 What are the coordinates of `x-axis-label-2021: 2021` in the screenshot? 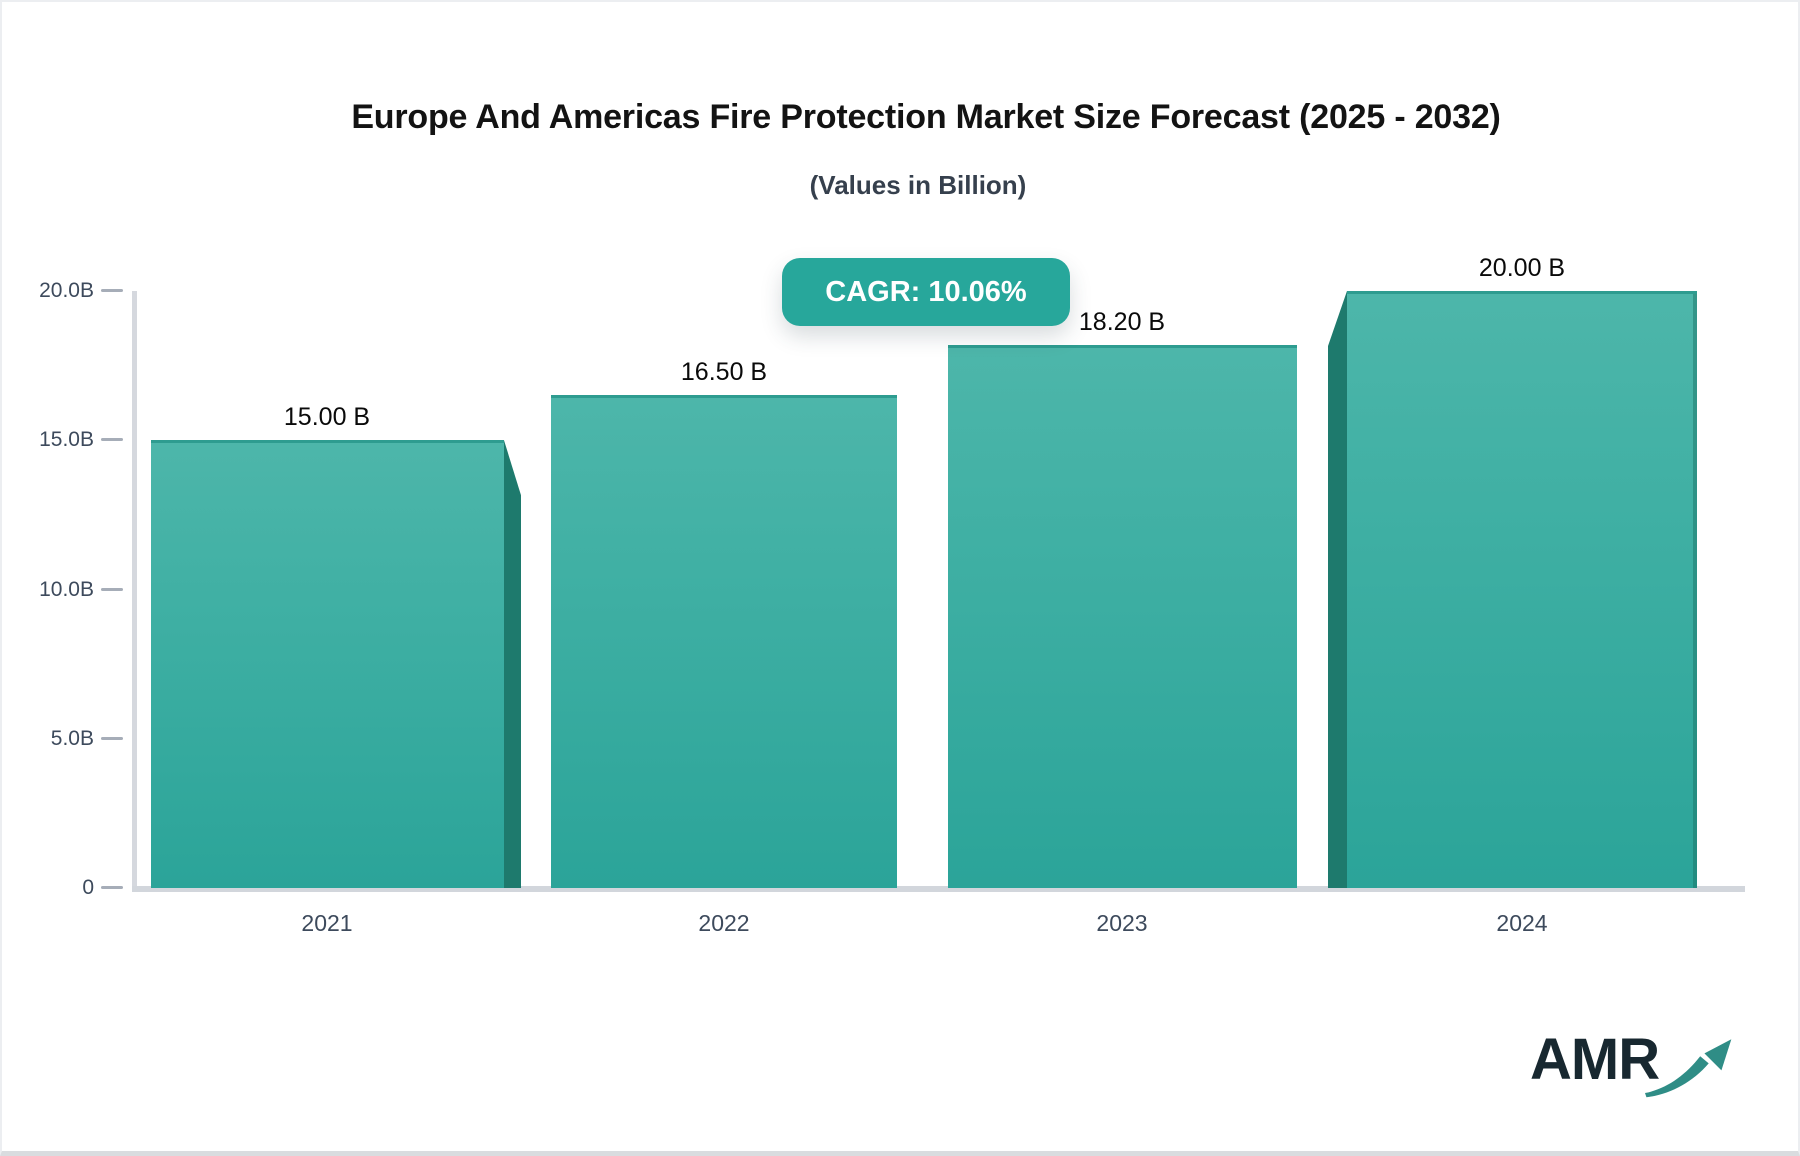 It's located at (327, 923).